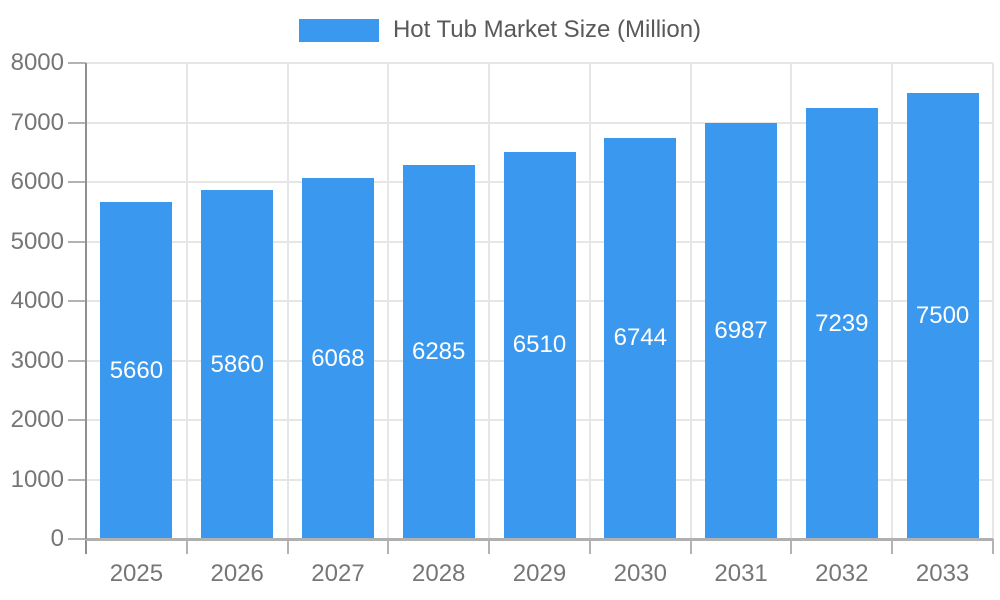 This screenshot has height=600, width=1000. What do you see at coordinates (539, 539) in the screenshot?
I see `x-axis-line` at bounding box center [539, 539].